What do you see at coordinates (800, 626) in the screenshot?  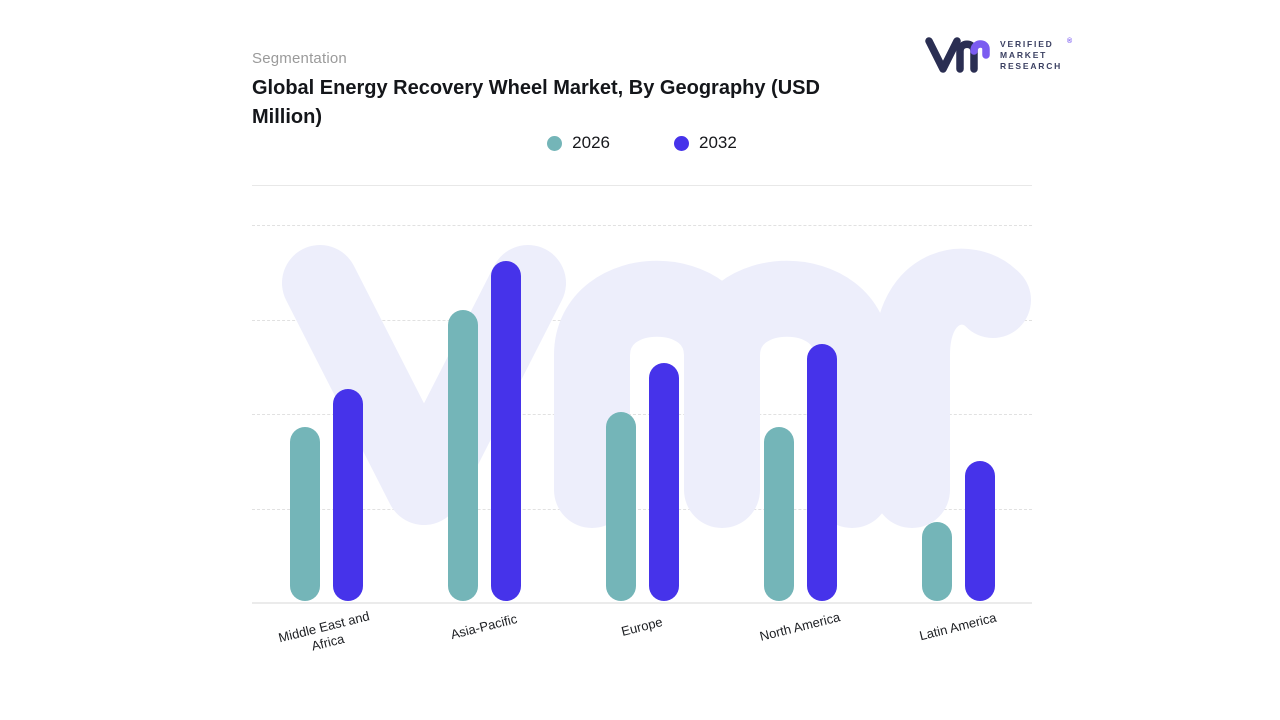 I see `category-label-north-america: North America` at bounding box center [800, 626].